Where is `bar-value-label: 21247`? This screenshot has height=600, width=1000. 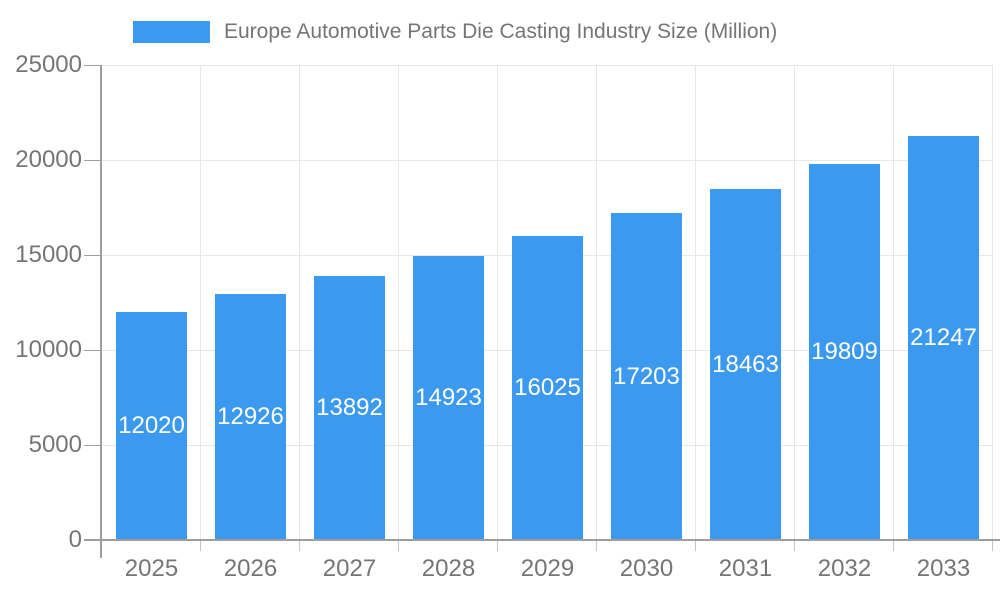 bar-value-label: 21247 is located at coordinates (943, 337).